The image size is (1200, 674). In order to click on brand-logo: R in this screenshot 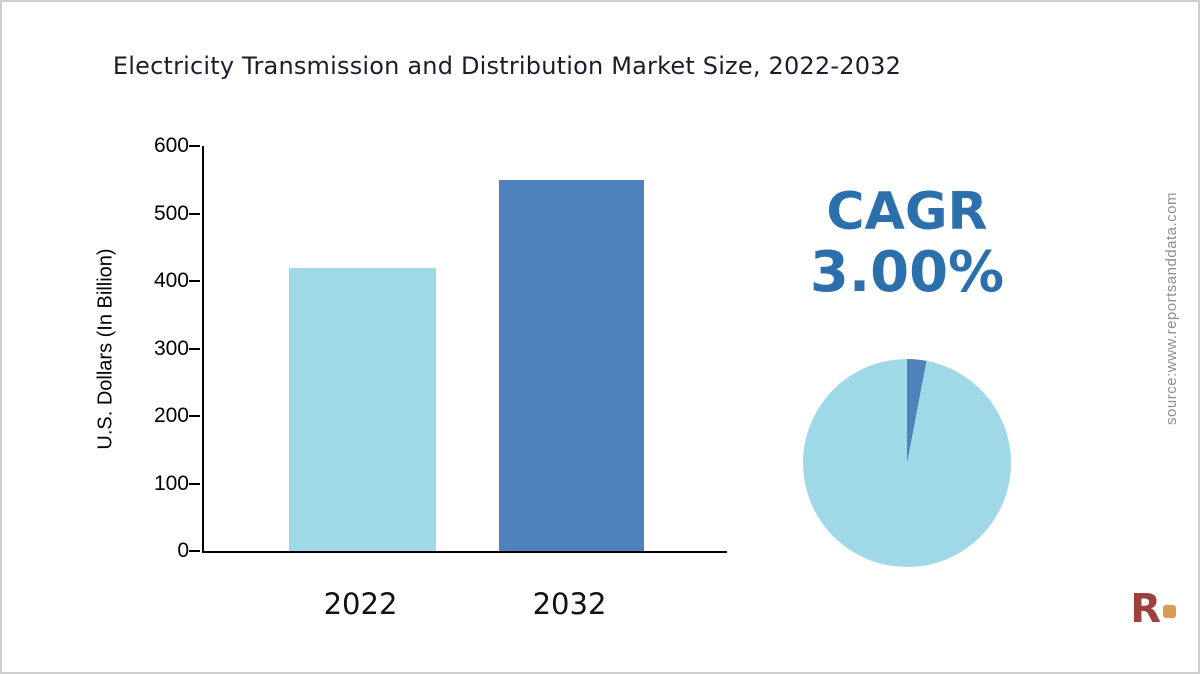, I will do `click(1153, 609)`.